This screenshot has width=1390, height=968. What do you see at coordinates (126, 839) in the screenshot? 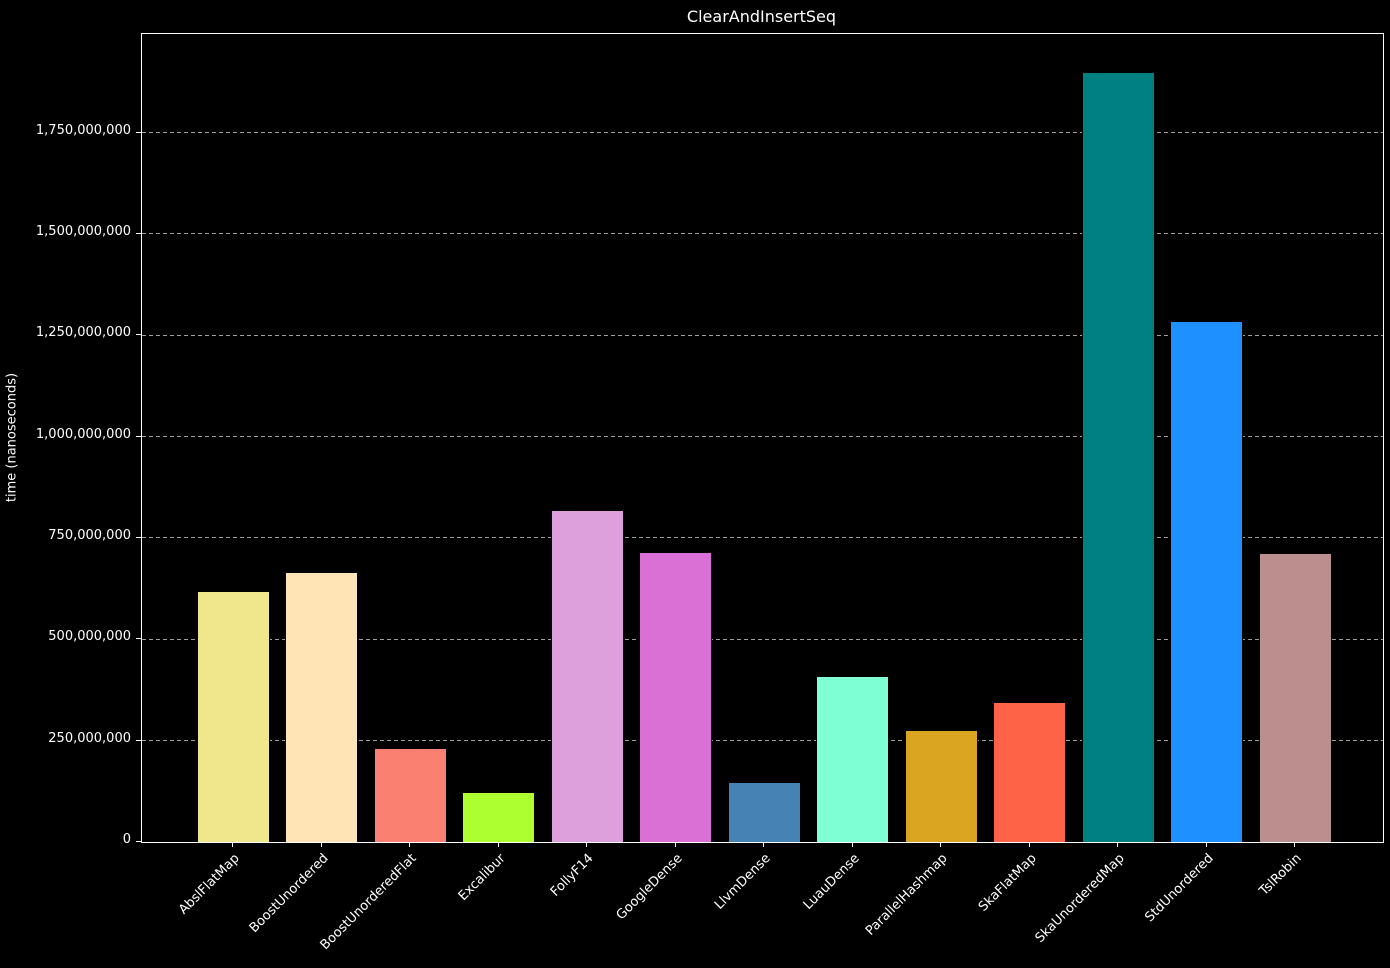
I see `y-tick-label: 0` at bounding box center [126, 839].